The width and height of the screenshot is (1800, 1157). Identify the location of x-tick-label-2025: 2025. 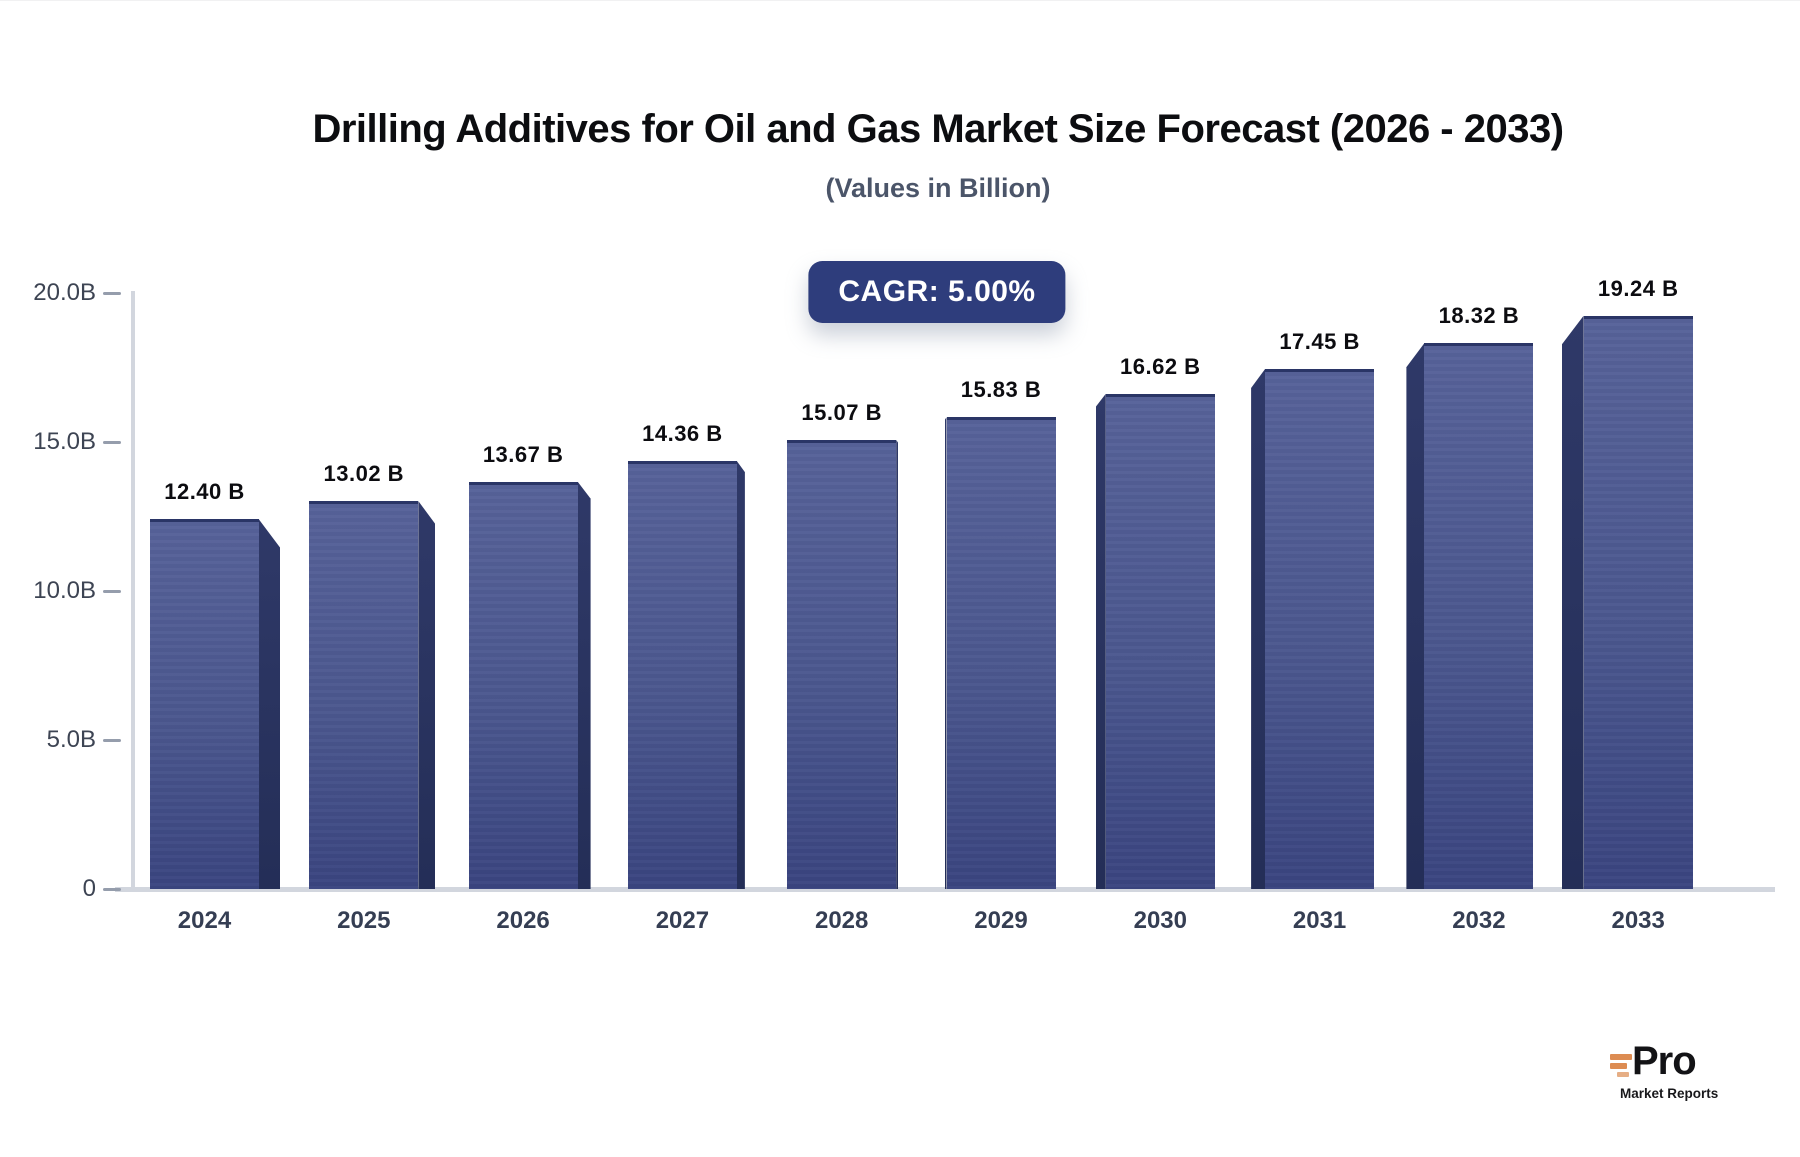
(364, 920).